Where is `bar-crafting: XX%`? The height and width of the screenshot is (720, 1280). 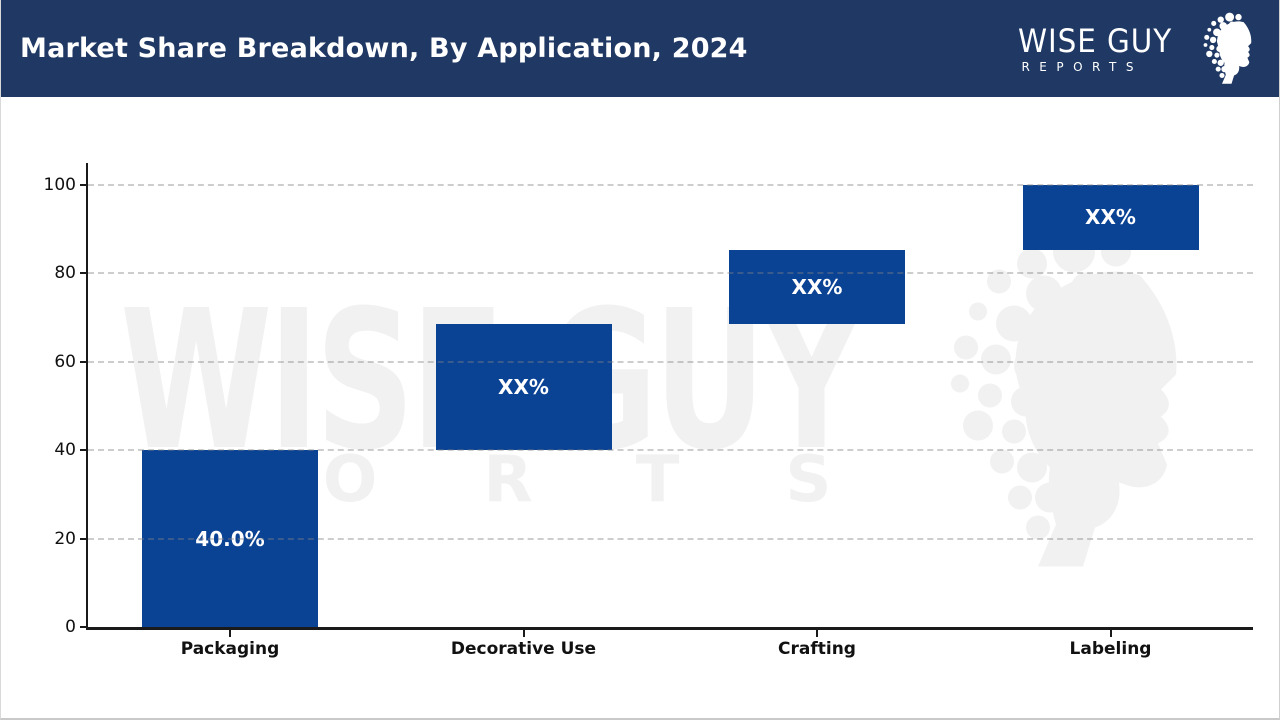 bar-crafting: XX% is located at coordinates (817, 287).